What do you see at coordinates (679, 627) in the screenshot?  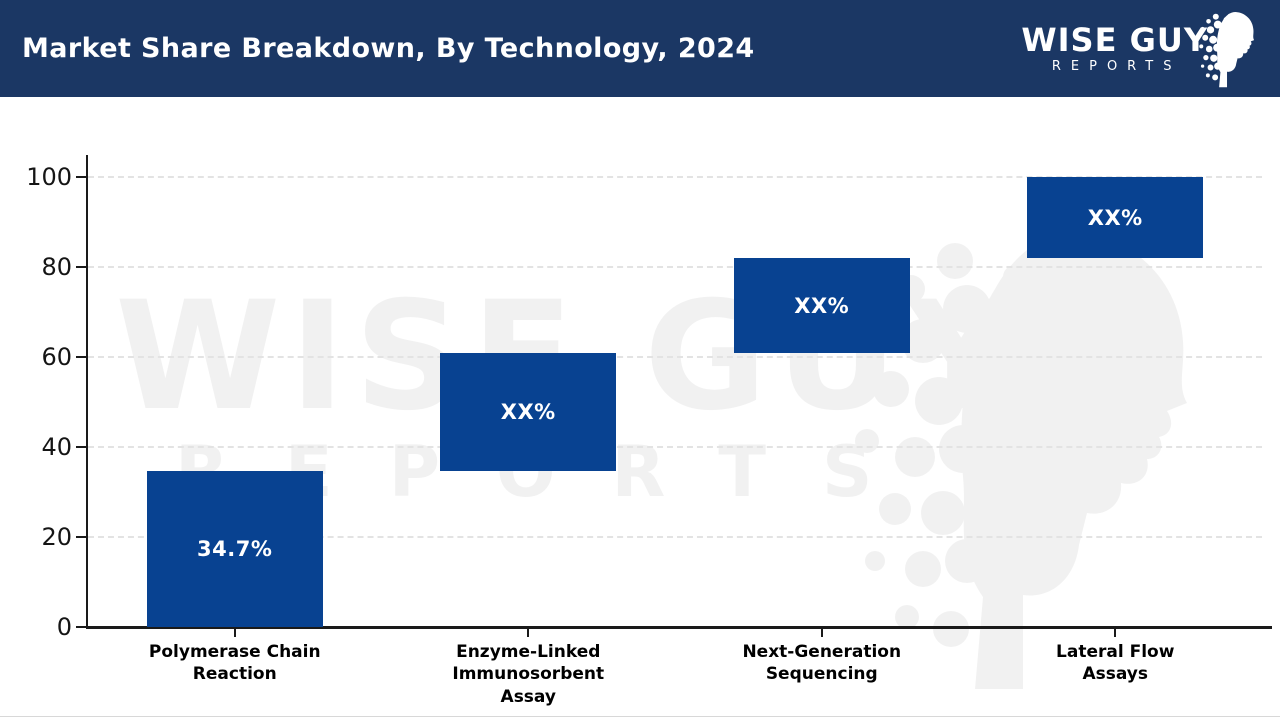 I see `x-axis-line` at bounding box center [679, 627].